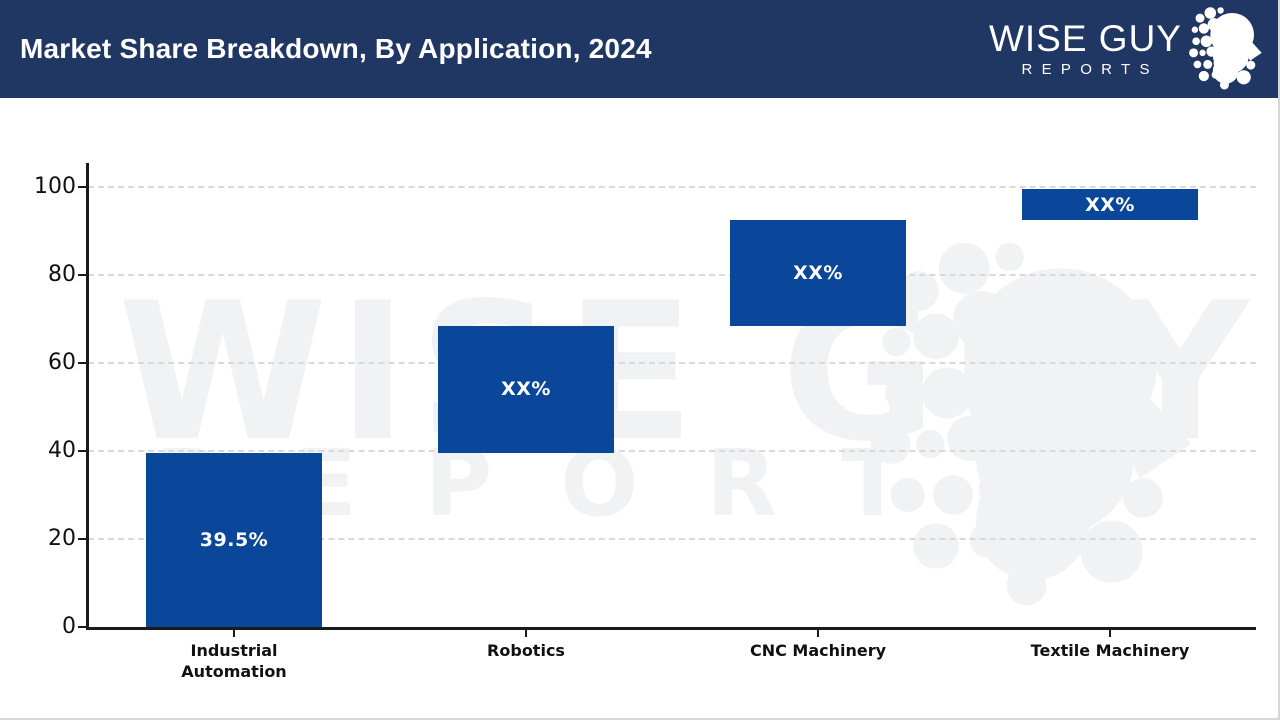 The width and height of the screenshot is (1280, 720). What do you see at coordinates (62, 363) in the screenshot?
I see `y-tick-label: 60` at bounding box center [62, 363].